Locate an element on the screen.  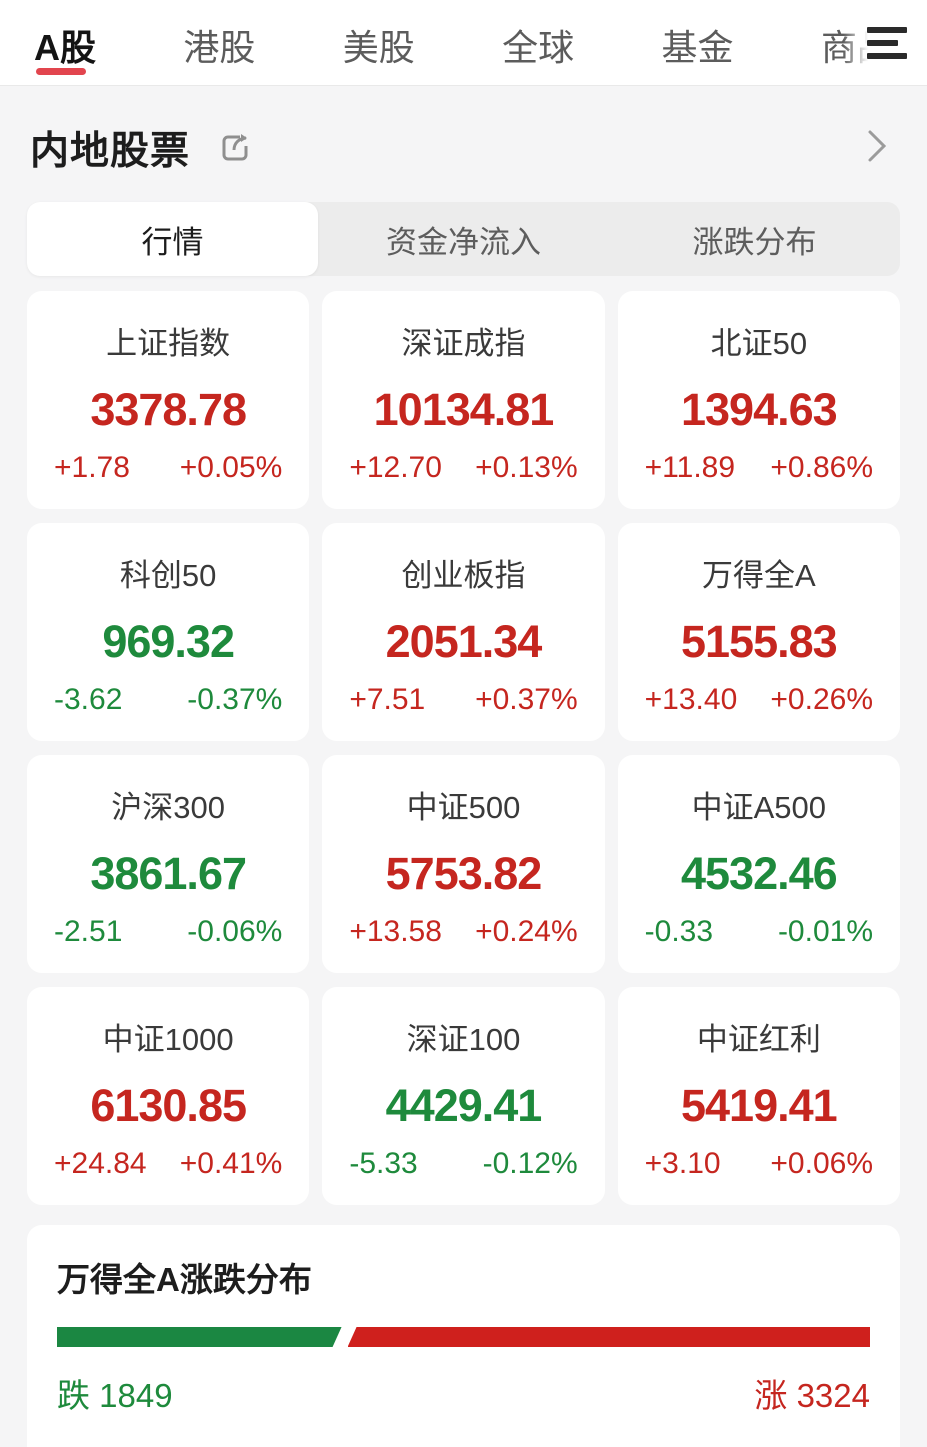
turnover-value: 成交额 8056.63亿 is located at coordinates (236, 1445).